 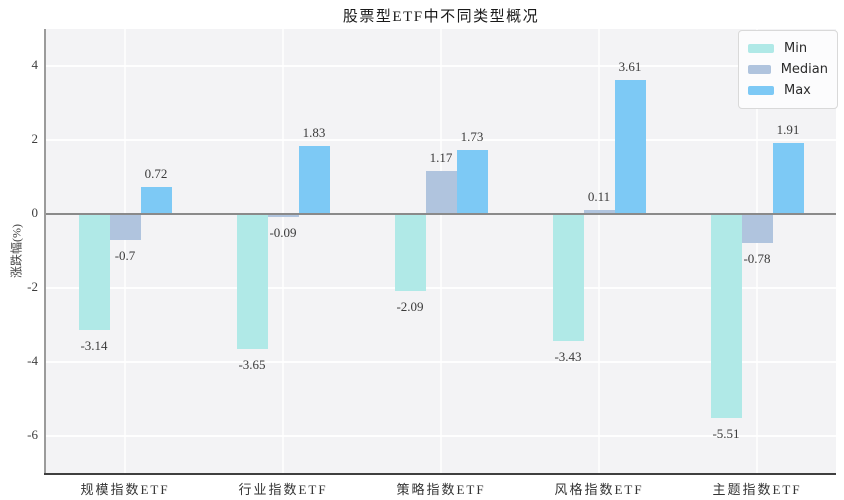 What do you see at coordinates (35, 64) in the screenshot?
I see `y-tick-label: 4` at bounding box center [35, 64].